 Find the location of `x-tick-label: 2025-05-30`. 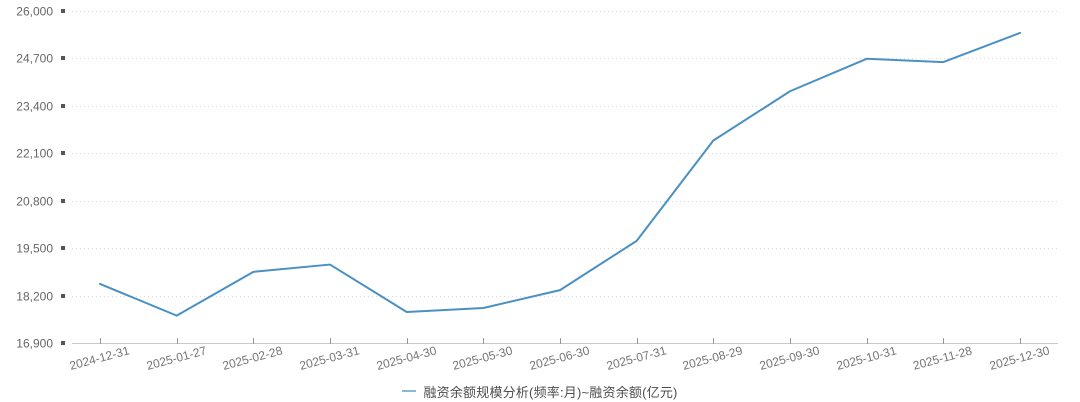

x-tick-label: 2025-05-30 is located at coordinates (482, 357).